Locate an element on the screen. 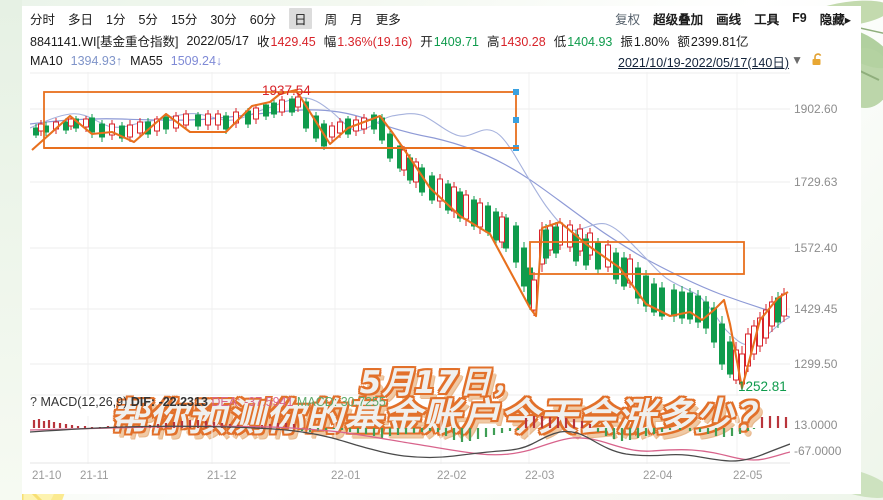  quote-high: 高 1430.28 is located at coordinates (516, 40).